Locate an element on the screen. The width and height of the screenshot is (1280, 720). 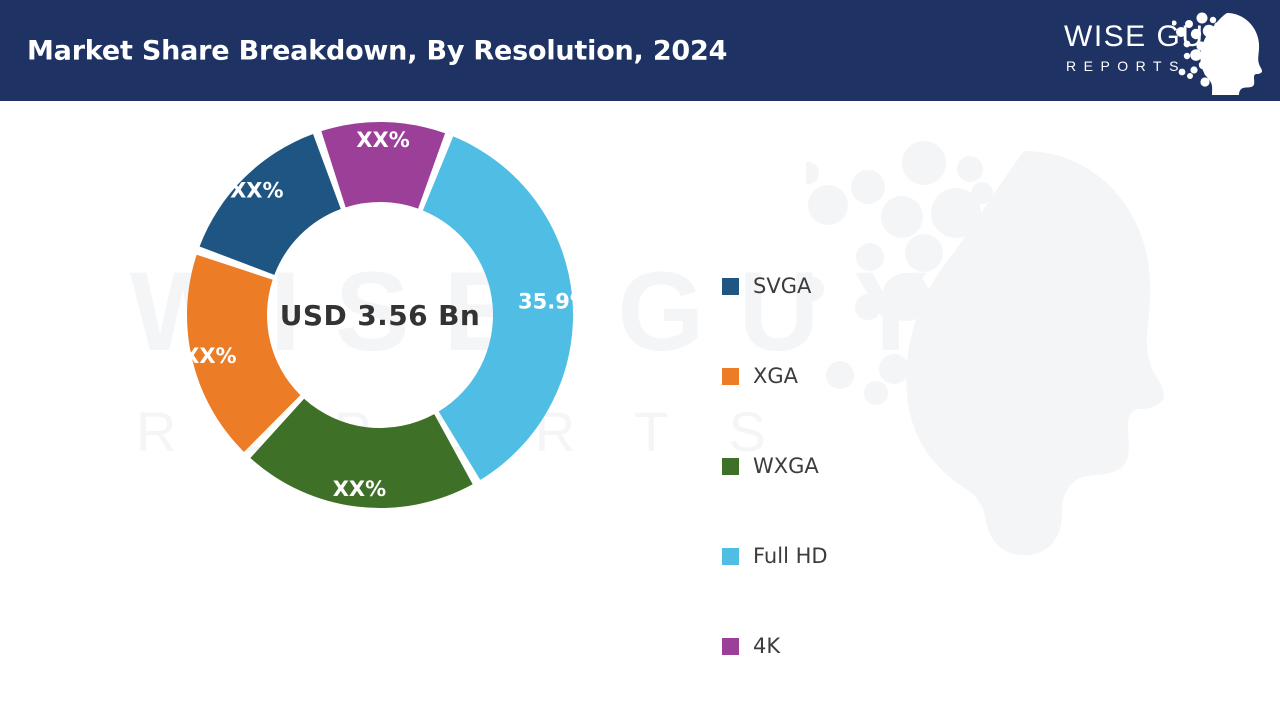
head-profile-dots-icon is located at coordinates (1217, 53).